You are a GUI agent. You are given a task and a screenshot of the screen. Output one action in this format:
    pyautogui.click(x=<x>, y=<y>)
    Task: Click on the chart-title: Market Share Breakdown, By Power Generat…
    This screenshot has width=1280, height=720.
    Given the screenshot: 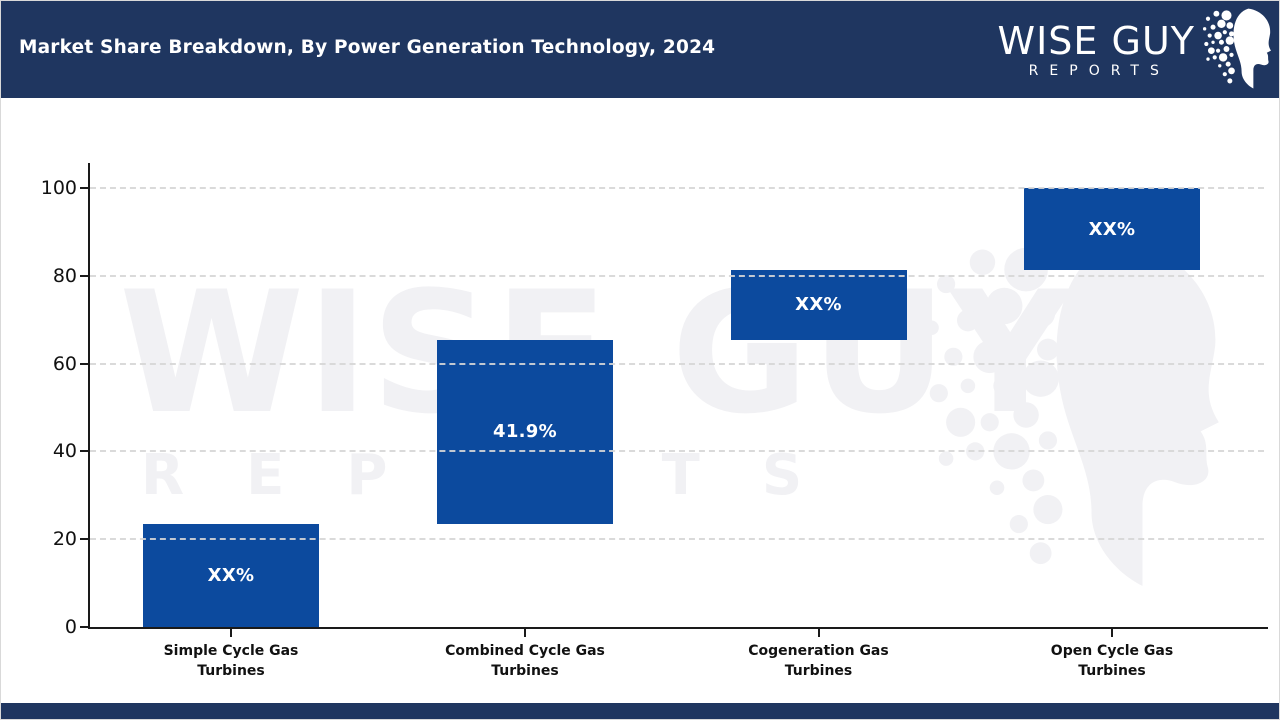 What is the action you would take?
    pyautogui.click(x=367, y=47)
    